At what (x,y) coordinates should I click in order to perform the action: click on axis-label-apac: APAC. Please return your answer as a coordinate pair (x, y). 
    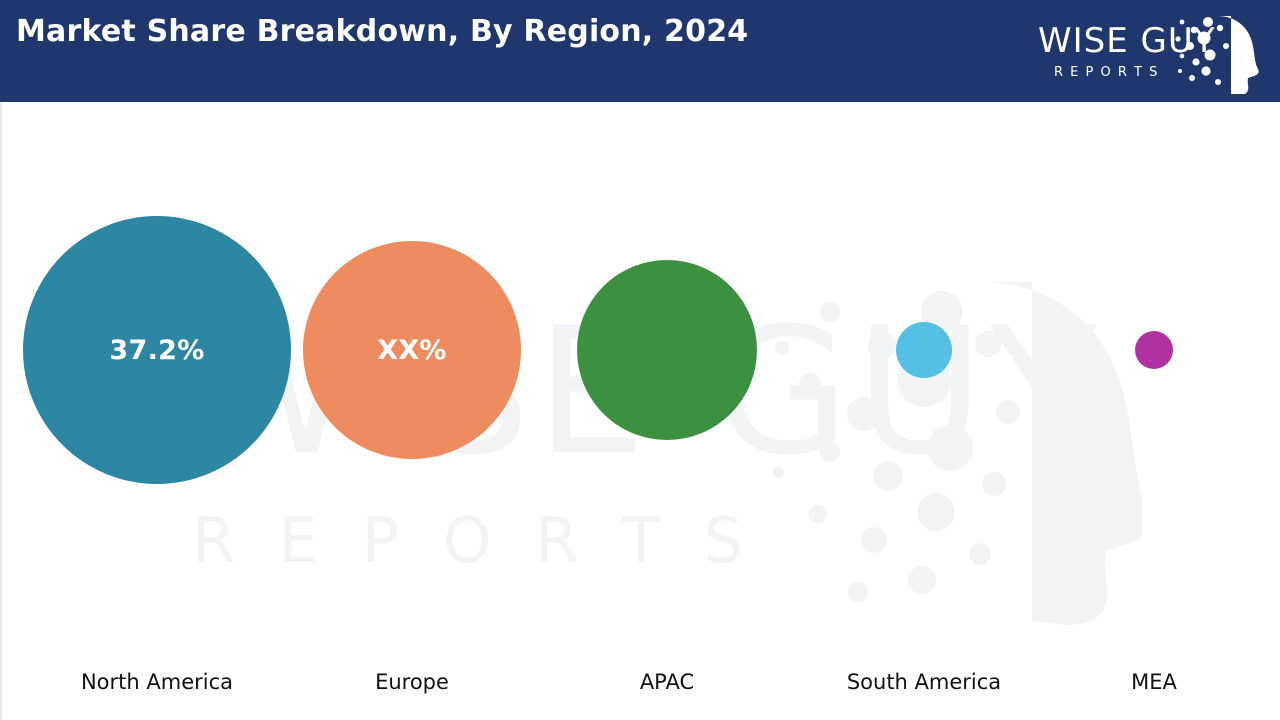
    Looking at the image, I should click on (667, 682).